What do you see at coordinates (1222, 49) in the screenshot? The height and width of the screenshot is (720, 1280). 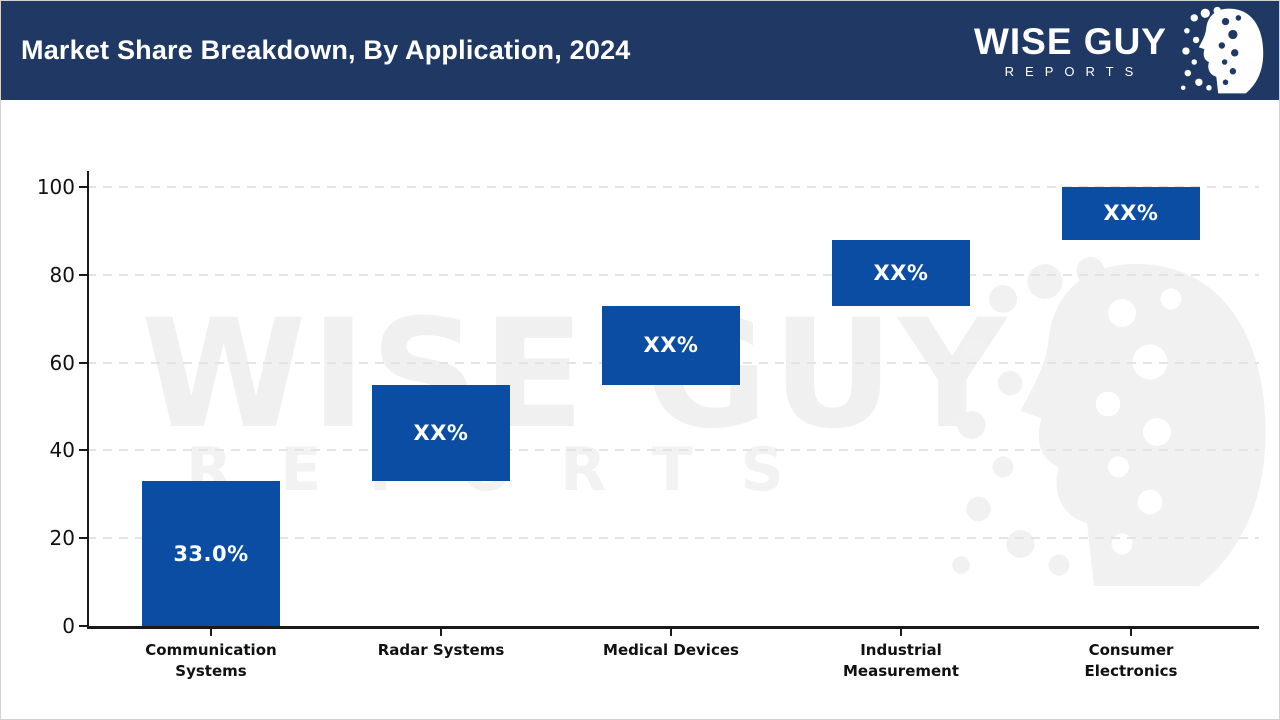 I see `logo-head-icon` at bounding box center [1222, 49].